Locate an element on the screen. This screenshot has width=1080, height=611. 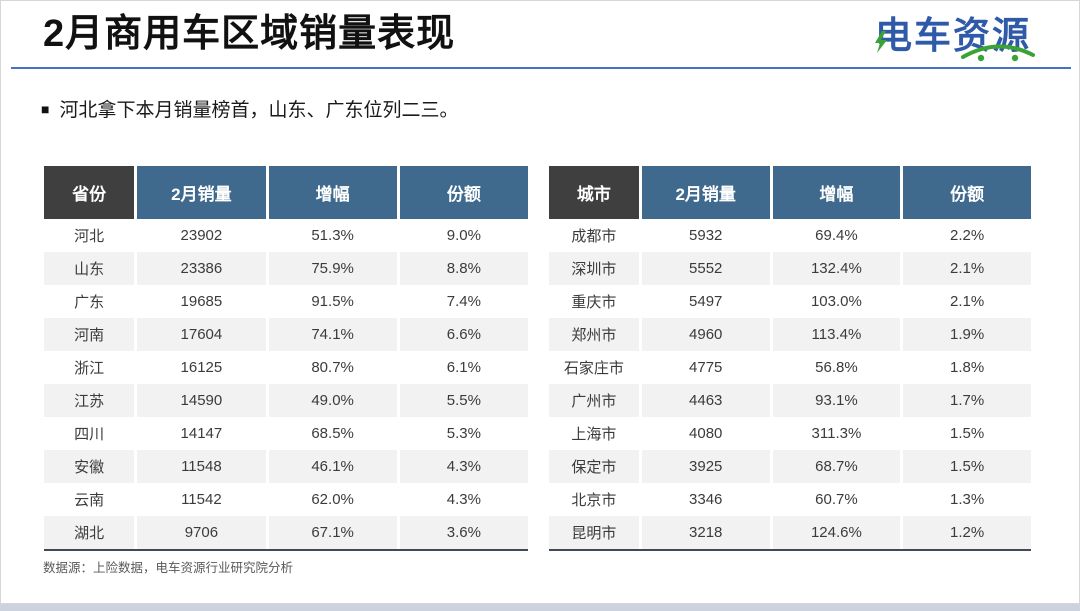
table-cell: 4960 is located at coordinates (705, 334).